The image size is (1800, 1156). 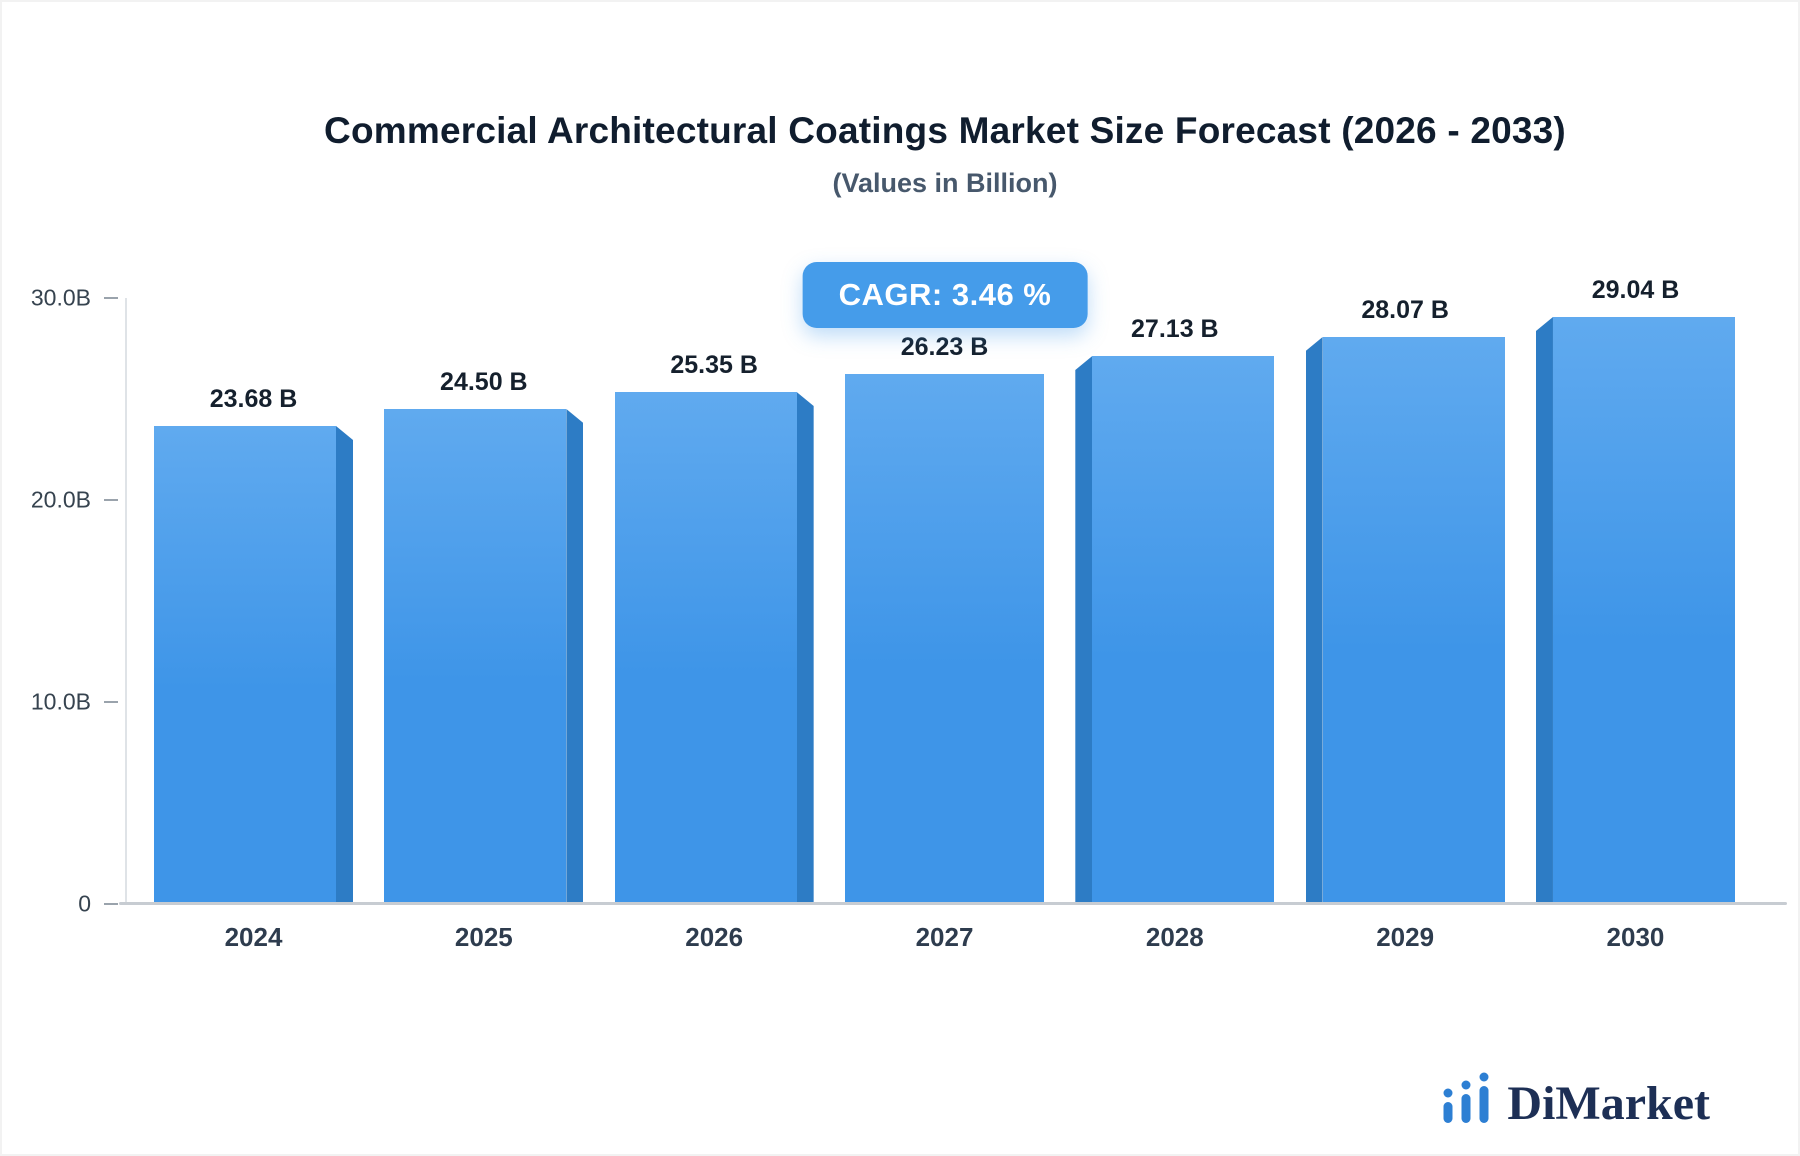 I want to click on x-axis-line, so click(x=953, y=903).